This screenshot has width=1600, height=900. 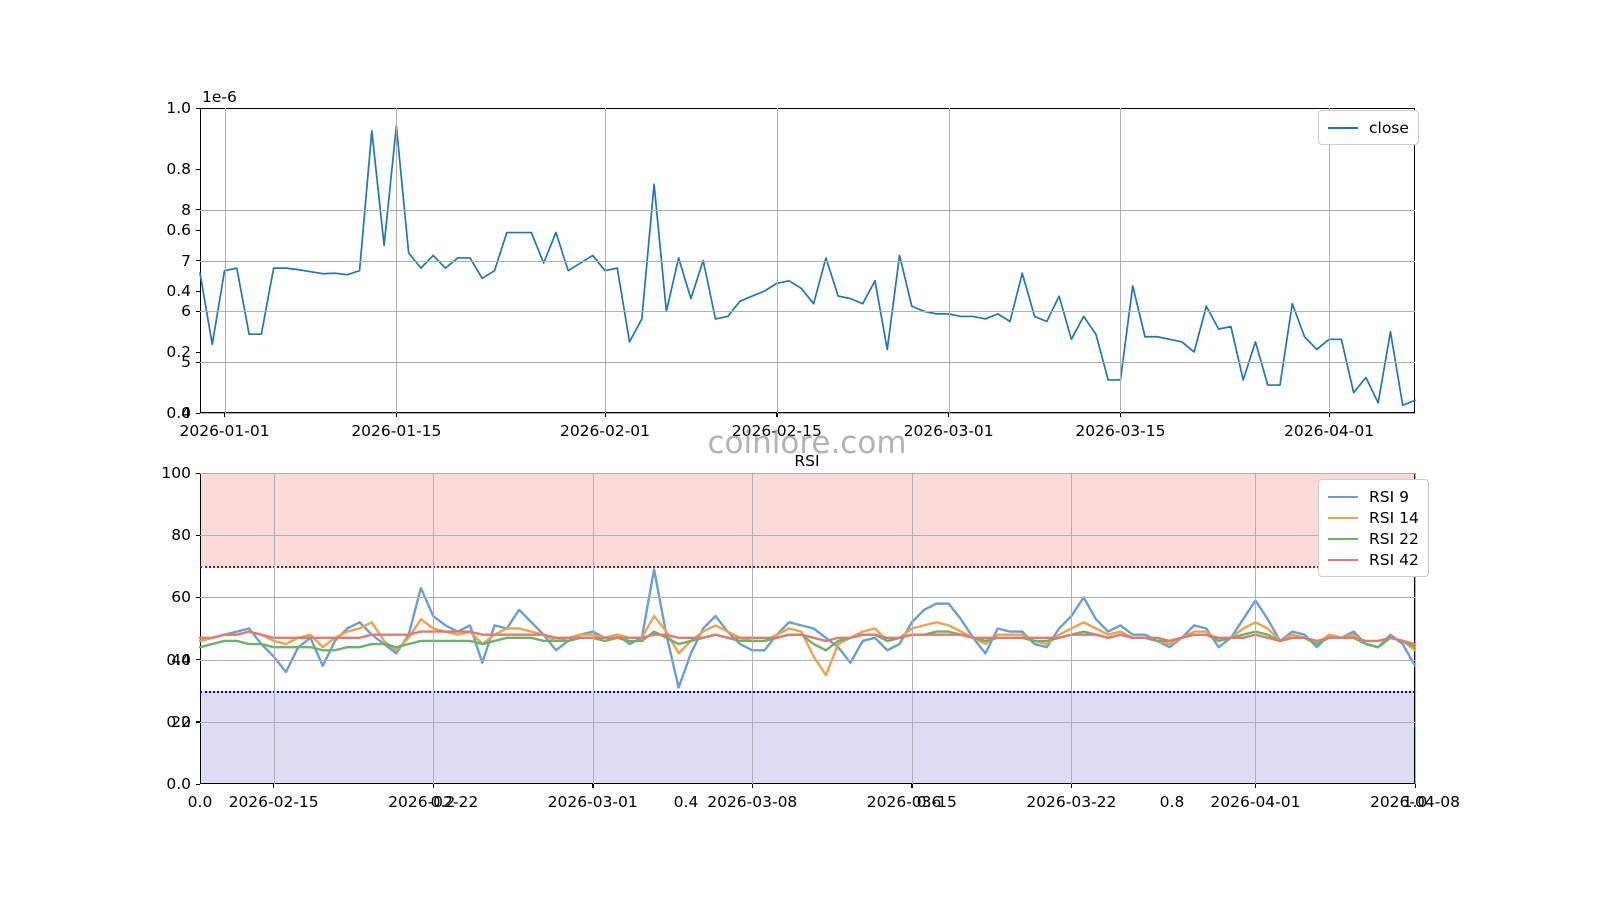 I want to click on legend-item-label: close, so click(x=1389, y=127).